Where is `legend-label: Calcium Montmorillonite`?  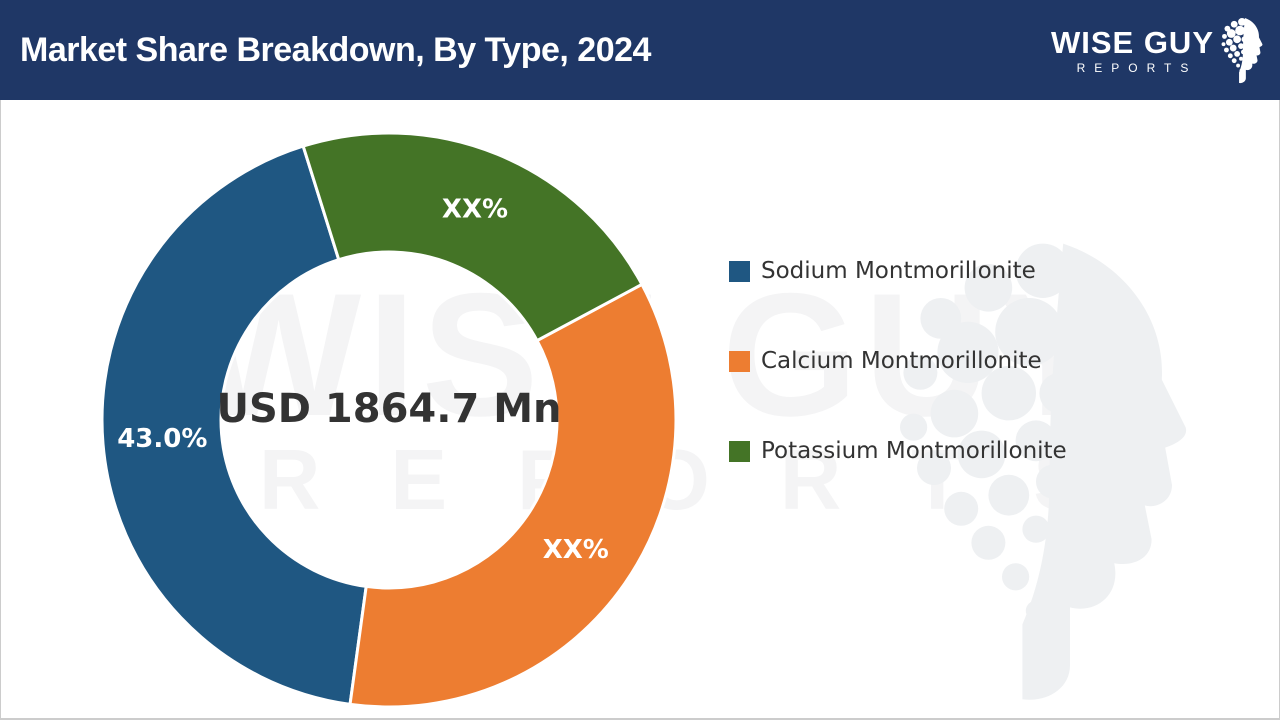
legend-label: Calcium Montmorillonite is located at coordinates (901, 361).